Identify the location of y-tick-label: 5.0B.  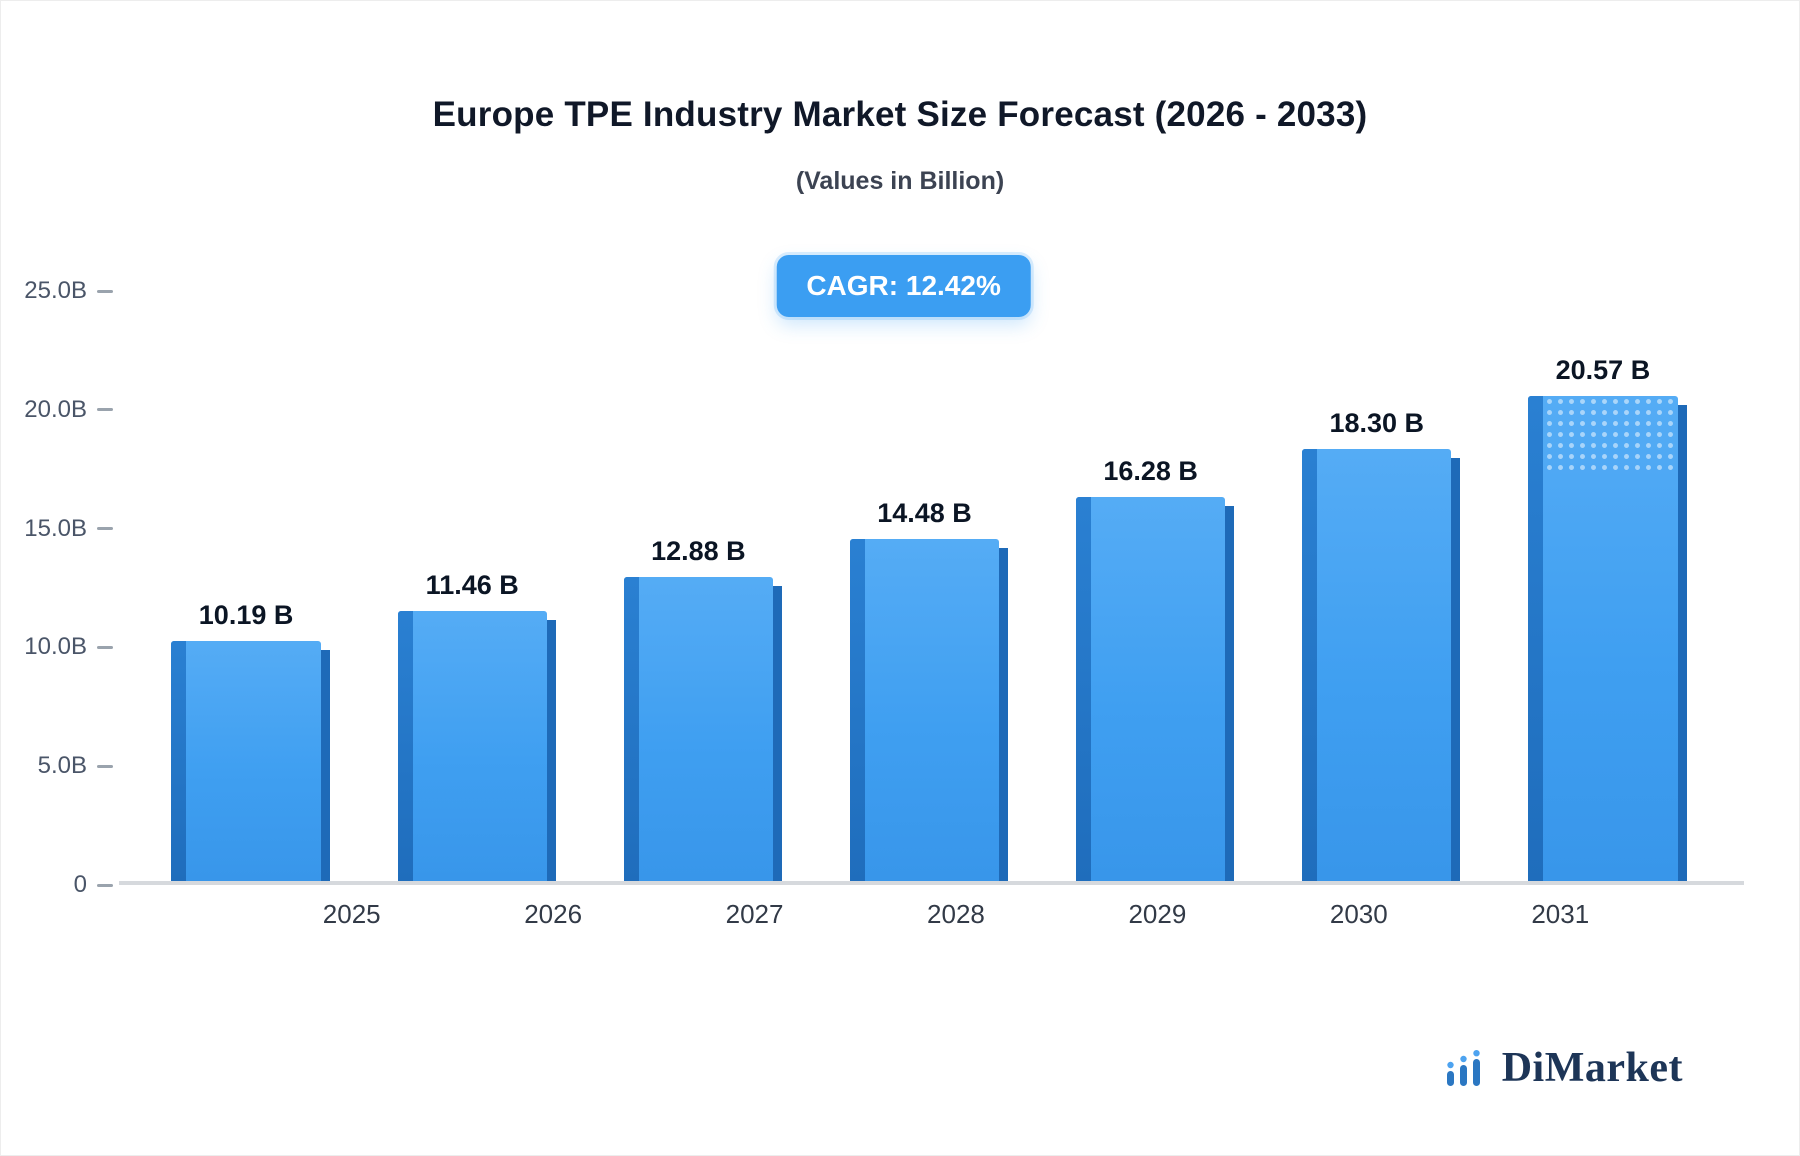
(62, 766).